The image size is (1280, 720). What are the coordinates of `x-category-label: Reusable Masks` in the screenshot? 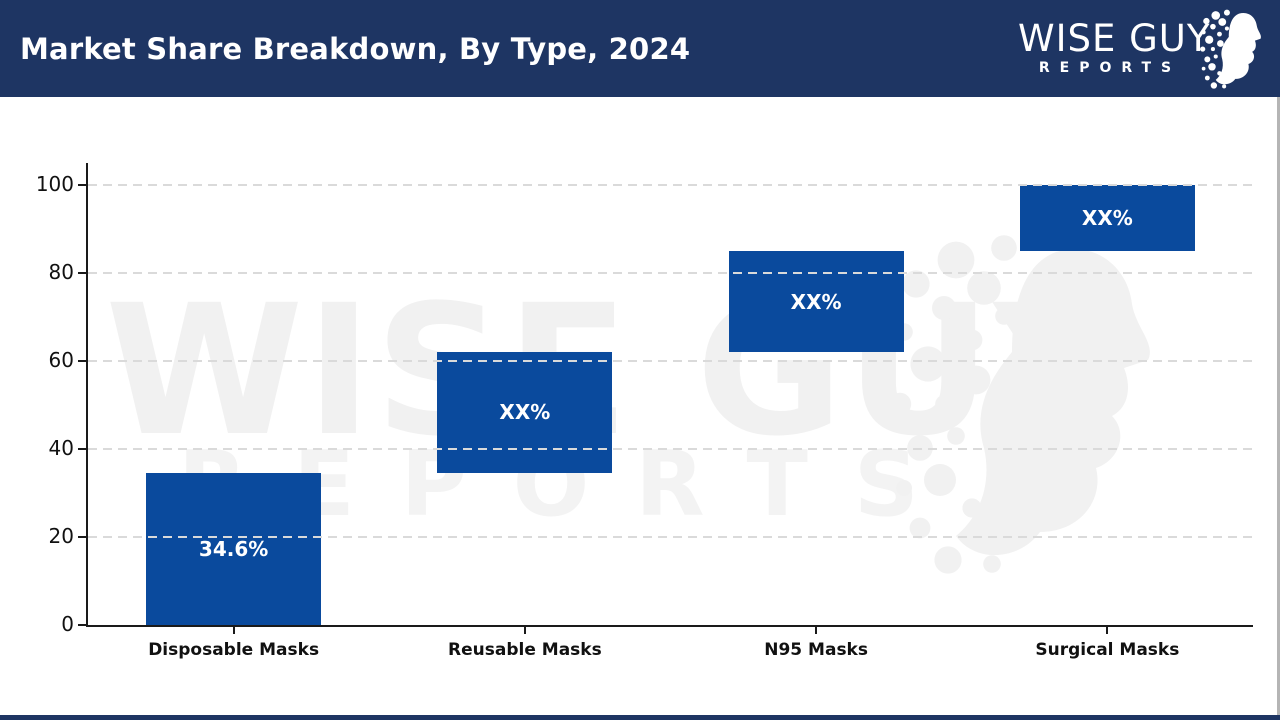 It's located at (525, 650).